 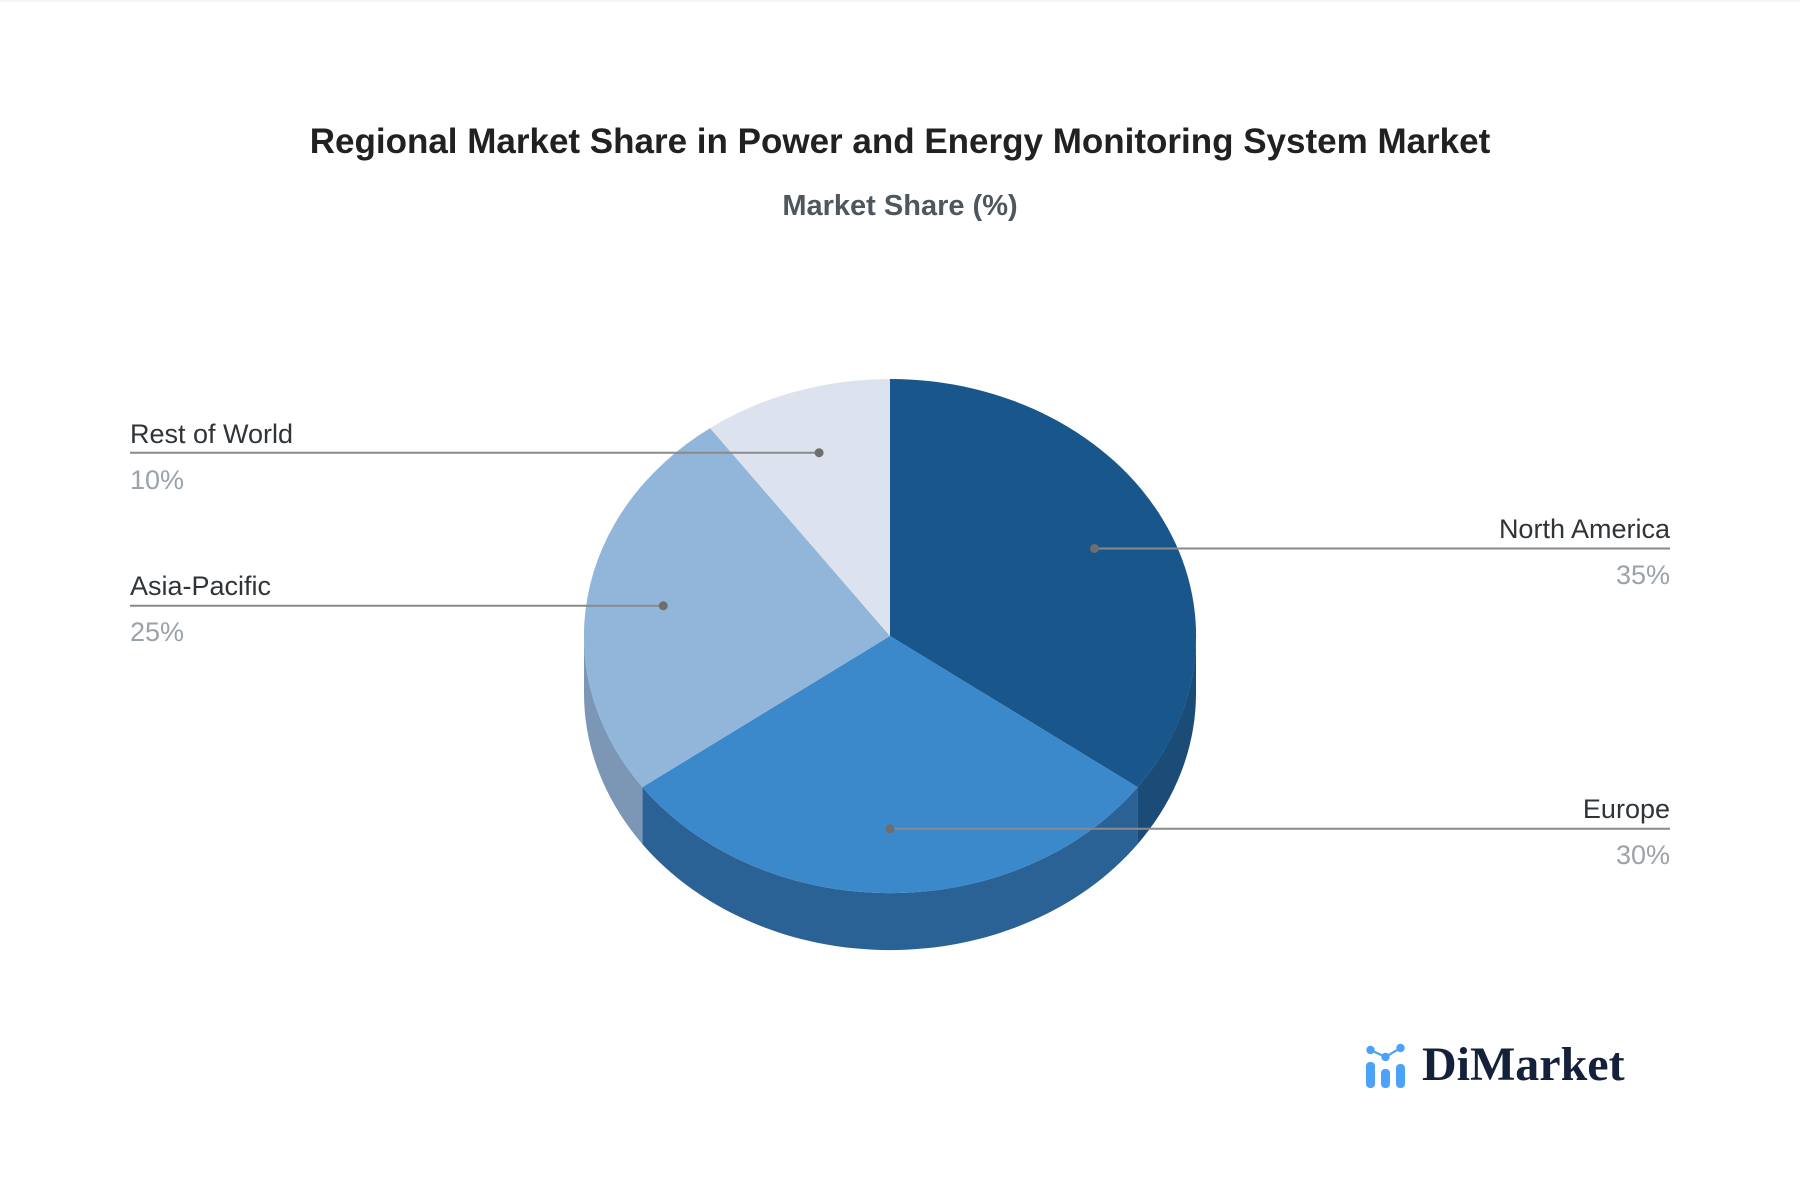 I want to click on pie-slice-asia-pacific, so click(x=736, y=608).